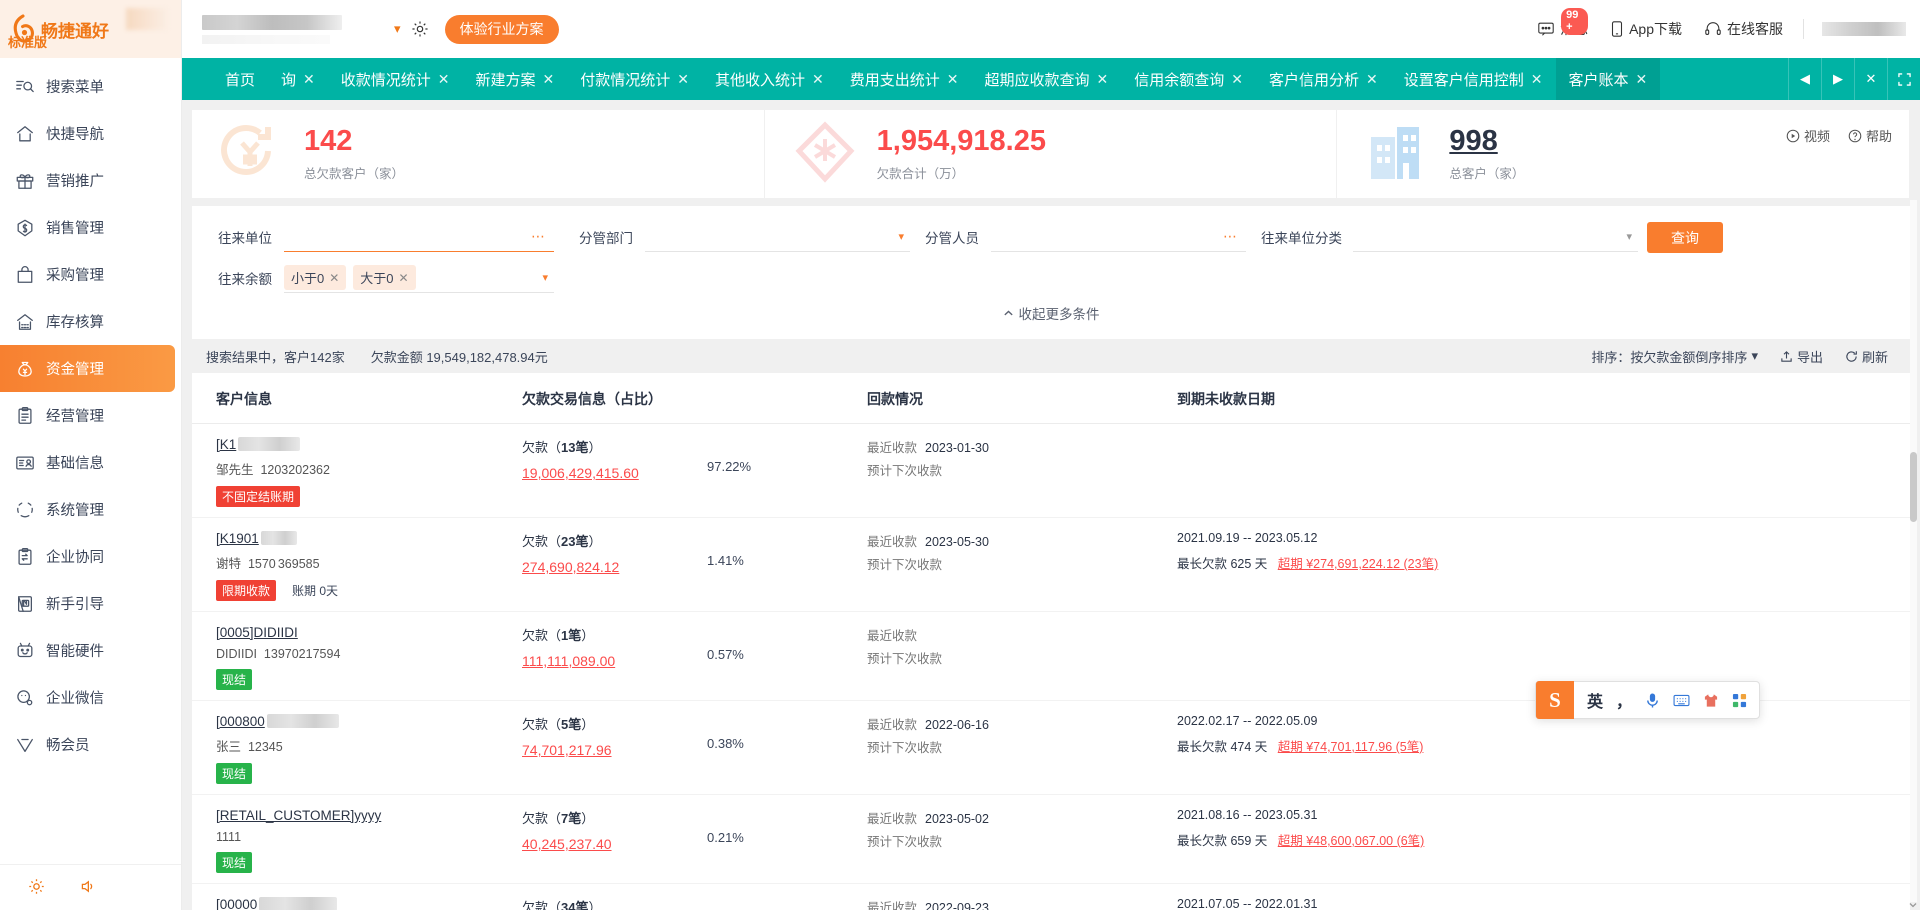 The height and width of the screenshot is (910, 1920). I want to click on ime-toolbar: S 英 ，, so click(1647, 700).